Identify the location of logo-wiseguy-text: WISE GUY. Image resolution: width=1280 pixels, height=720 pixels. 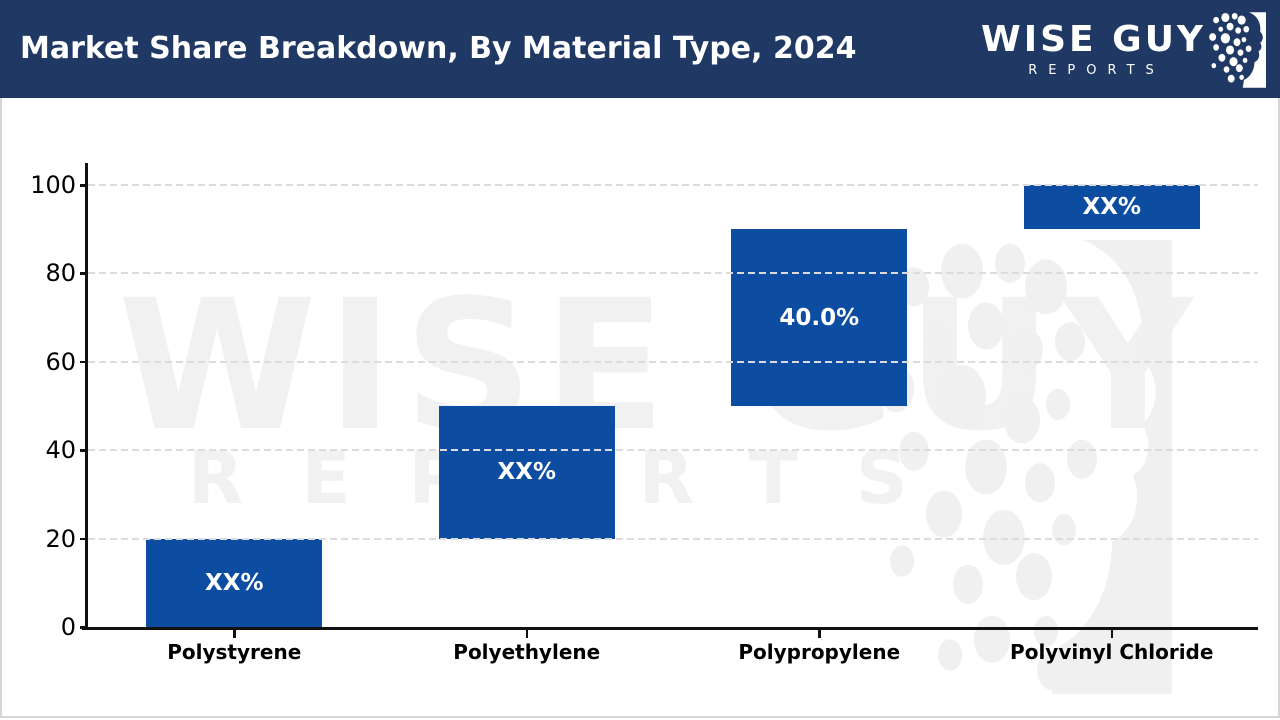
(1093, 39).